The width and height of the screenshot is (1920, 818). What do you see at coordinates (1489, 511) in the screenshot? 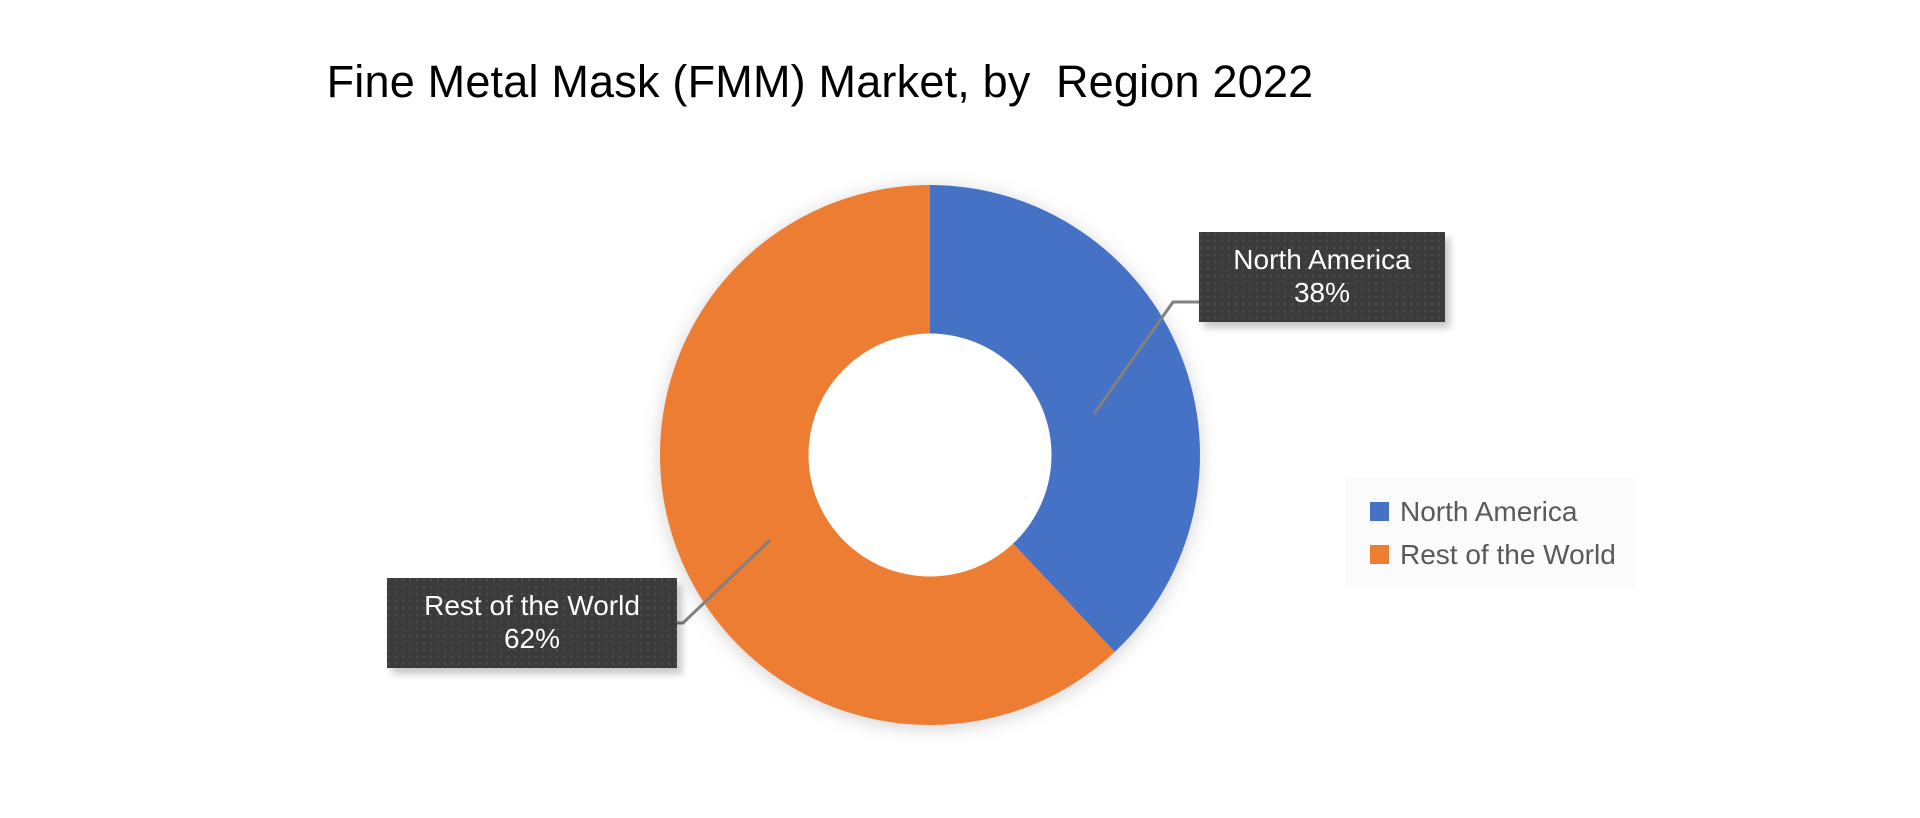
I see `legend-item-north-america-label: North America` at bounding box center [1489, 511].